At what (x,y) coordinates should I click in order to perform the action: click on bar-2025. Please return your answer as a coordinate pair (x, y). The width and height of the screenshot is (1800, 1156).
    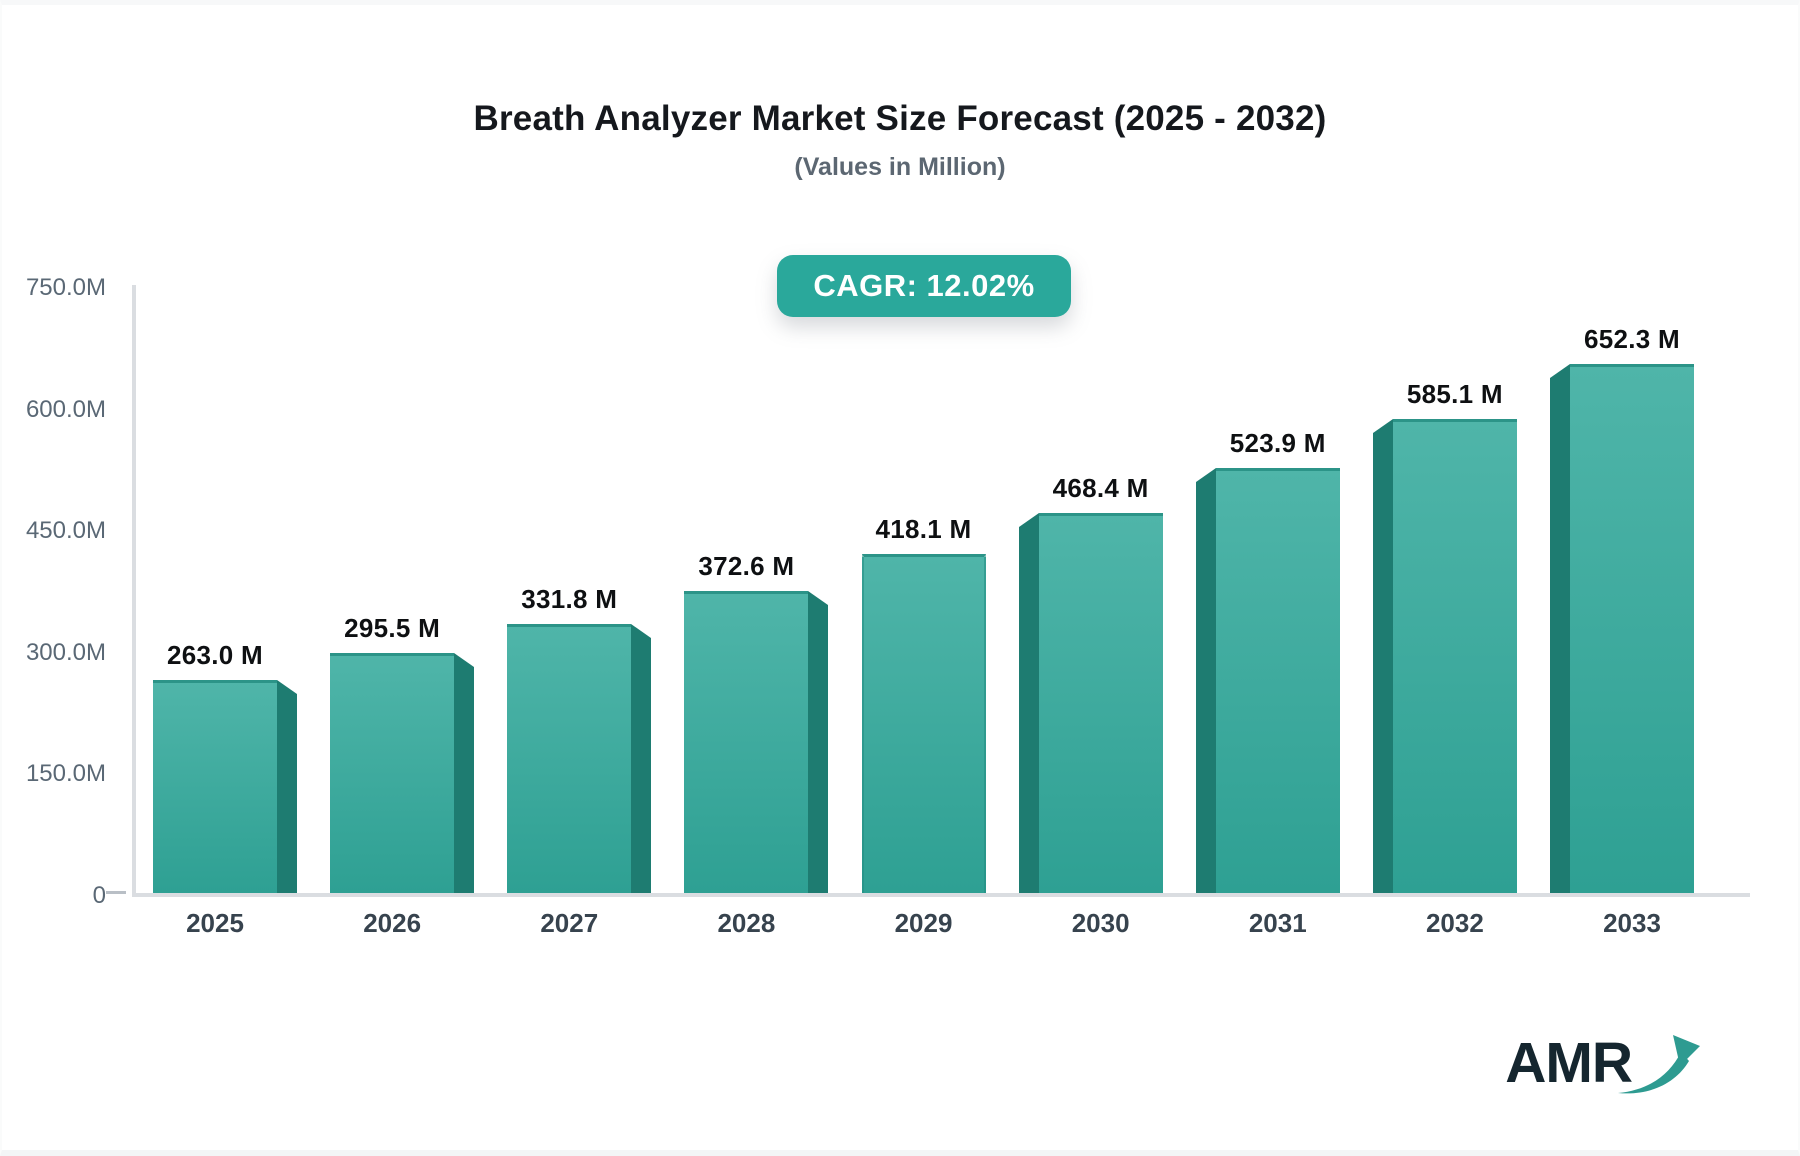
    Looking at the image, I should click on (215, 786).